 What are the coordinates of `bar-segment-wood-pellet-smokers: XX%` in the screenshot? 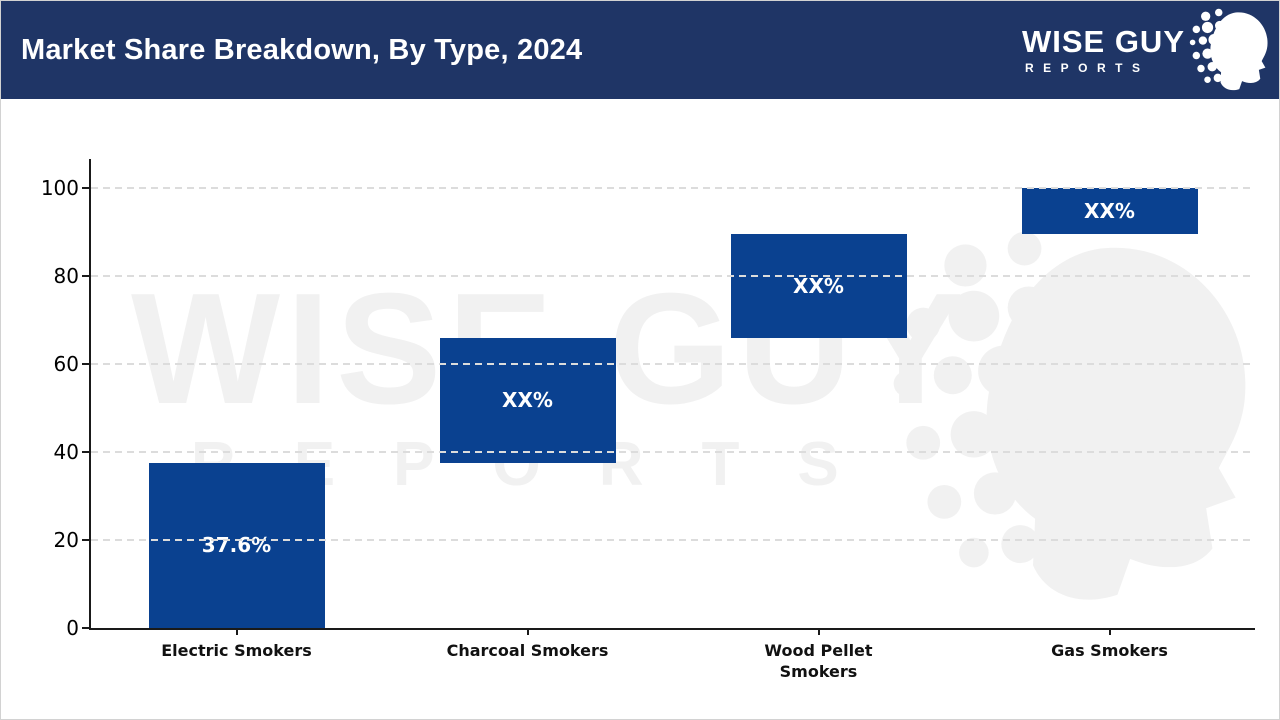 It's located at (818, 286).